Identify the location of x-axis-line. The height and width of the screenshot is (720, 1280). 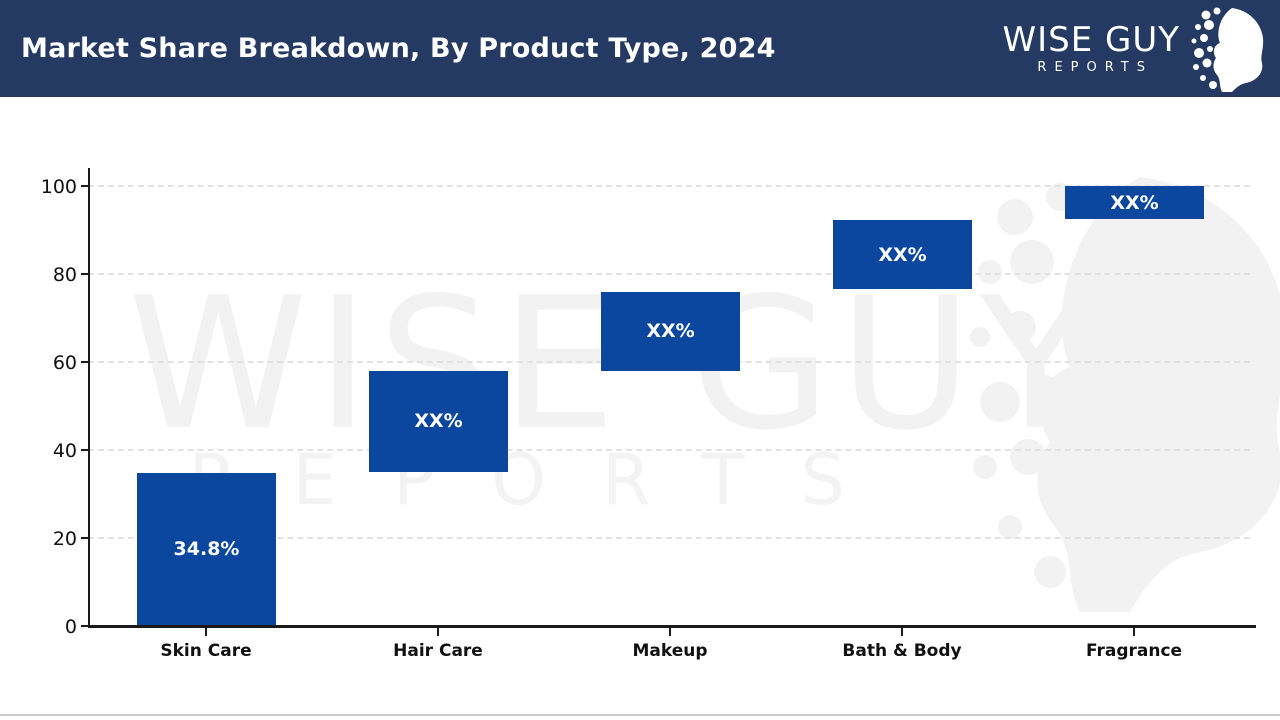
(672, 626).